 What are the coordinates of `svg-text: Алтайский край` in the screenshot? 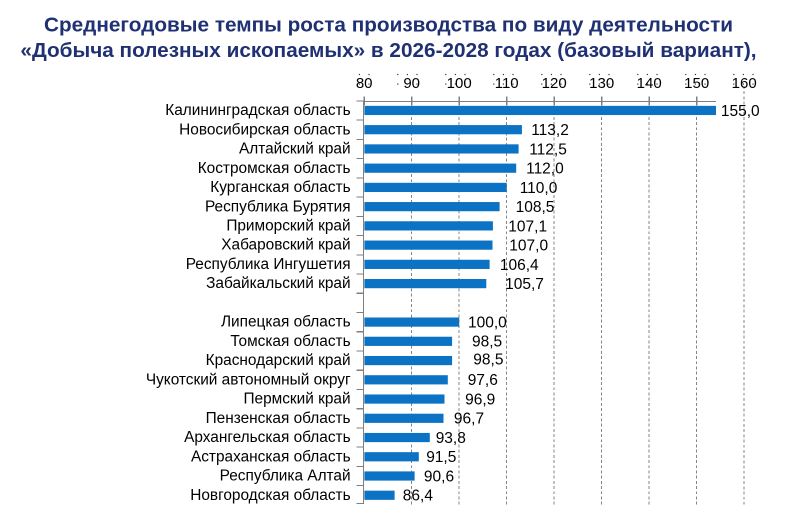 It's located at (295, 149).